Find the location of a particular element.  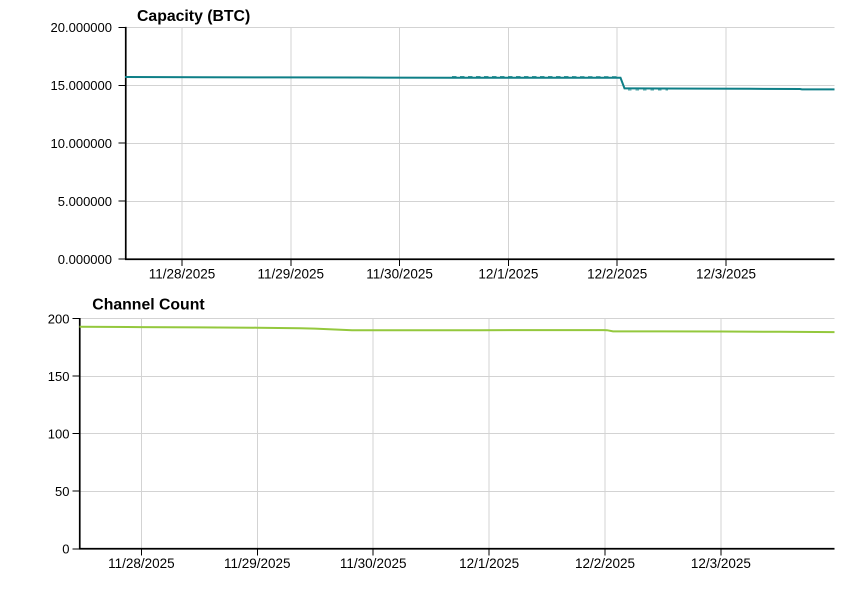

svg-text: 10.000000 is located at coordinates (81, 143).